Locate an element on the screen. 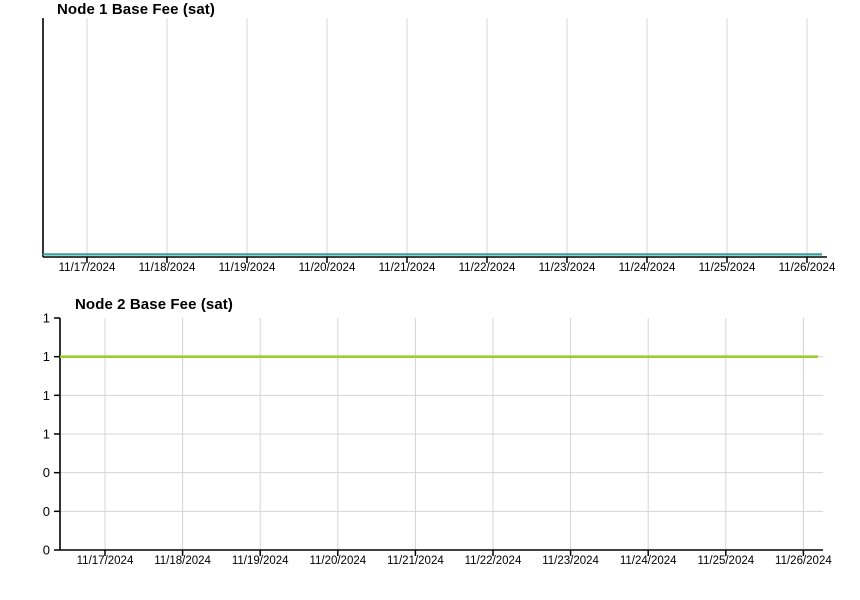  node1-x-tick-label: 11/17/2024 is located at coordinates (87, 268).